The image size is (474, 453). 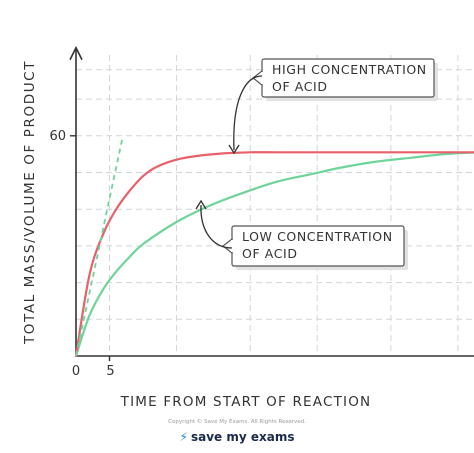 I want to click on y-tick-label: 60, so click(x=57, y=136).